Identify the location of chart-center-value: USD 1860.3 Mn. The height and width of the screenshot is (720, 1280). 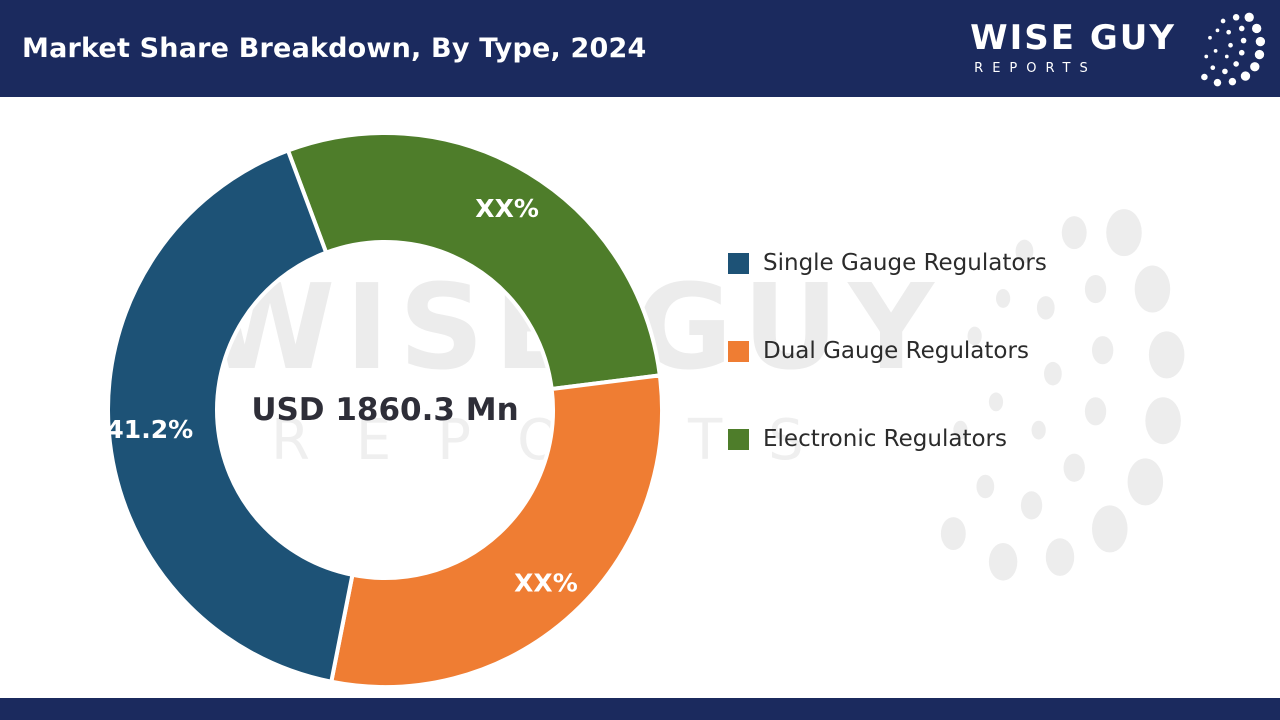
(385, 410).